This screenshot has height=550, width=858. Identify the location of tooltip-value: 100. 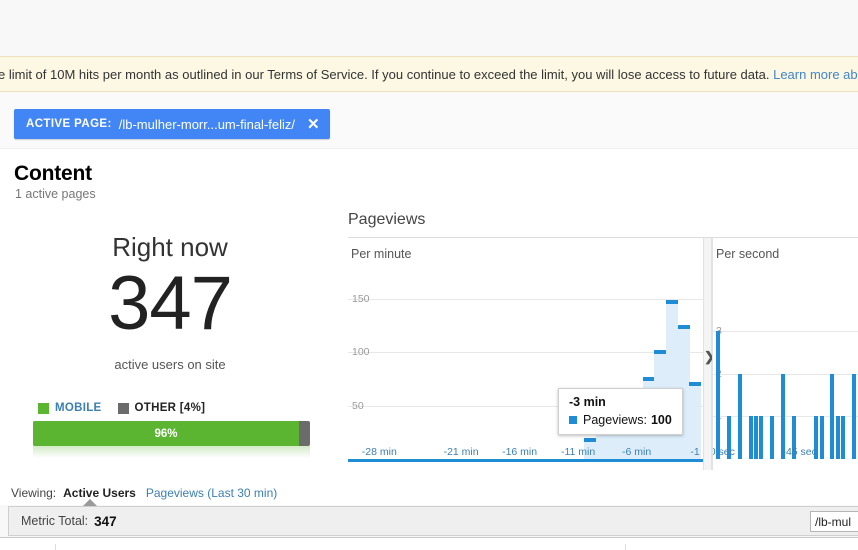
(661, 420).